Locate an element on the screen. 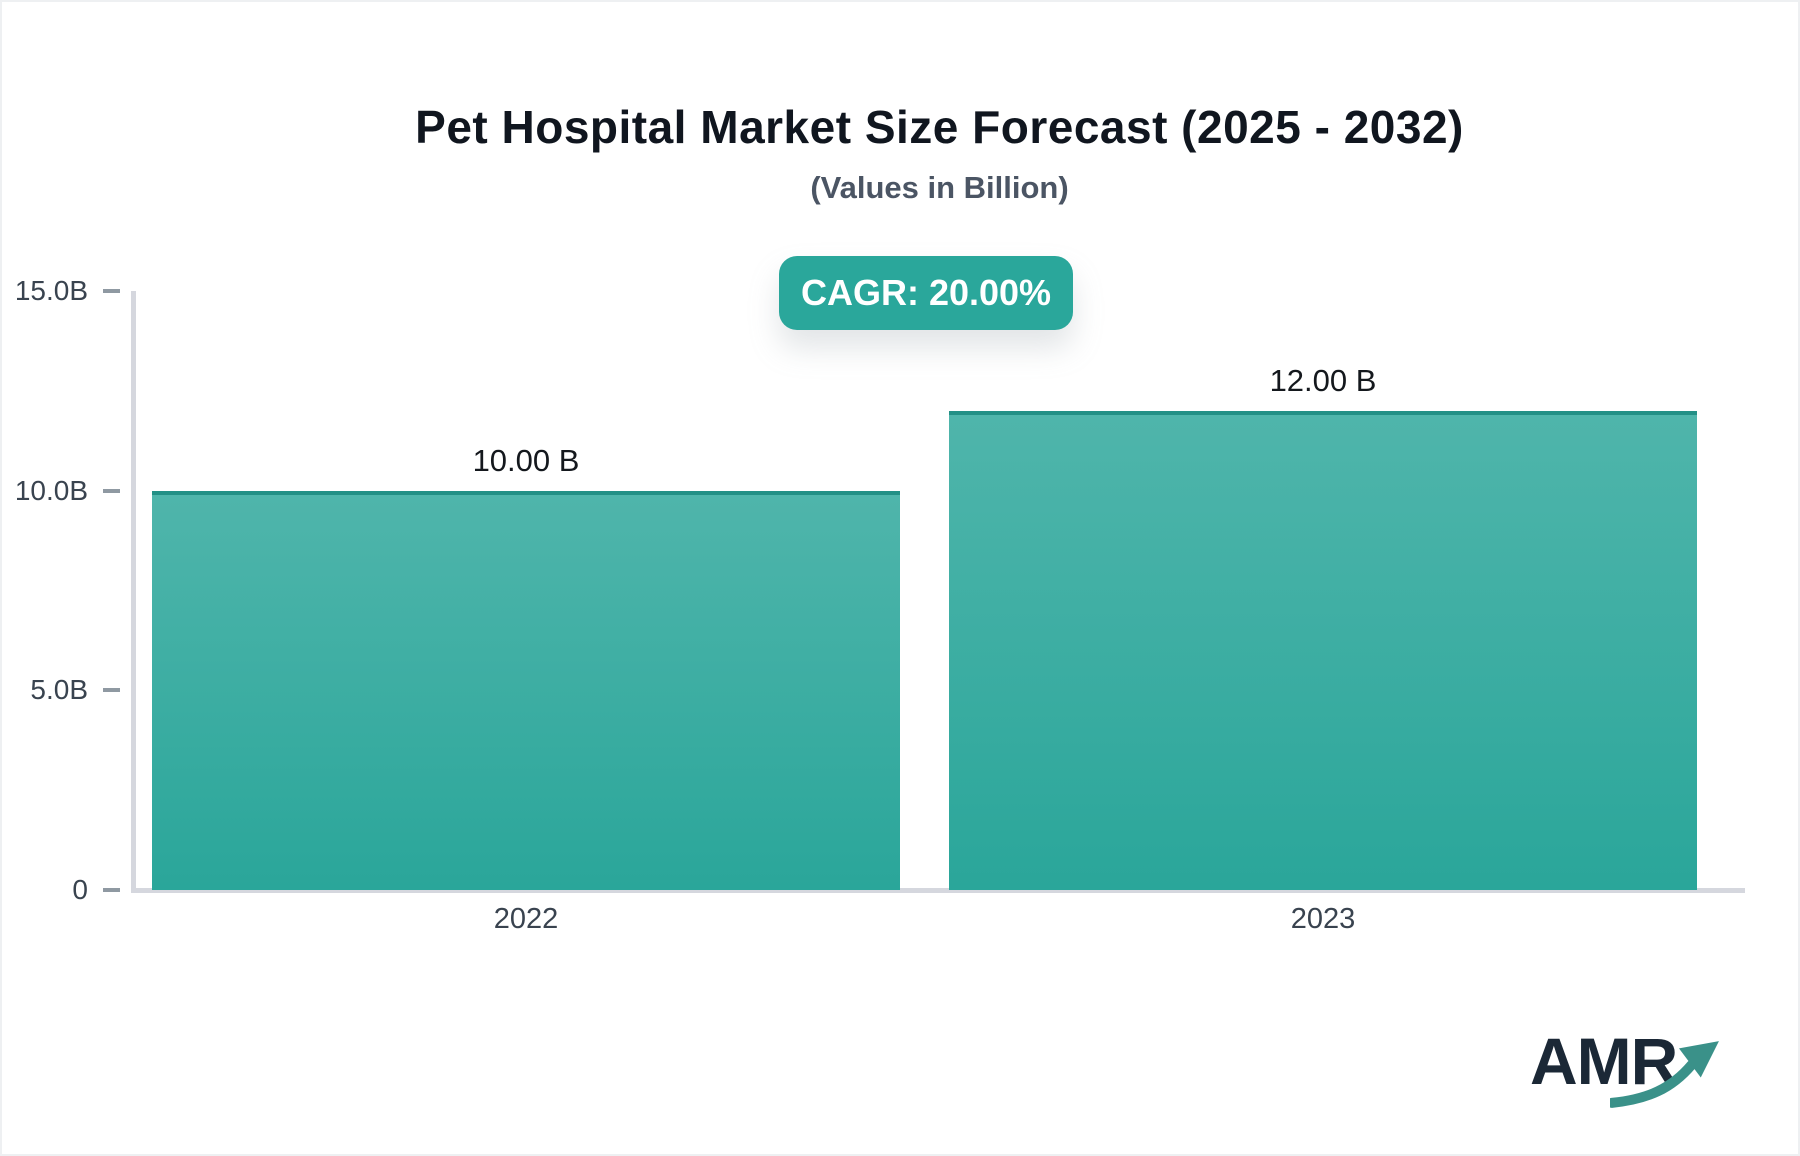 The width and height of the screenshot is (1800, 1156). cagr-badge: CAGR: 20.00% is located at coordinates (926, 293).